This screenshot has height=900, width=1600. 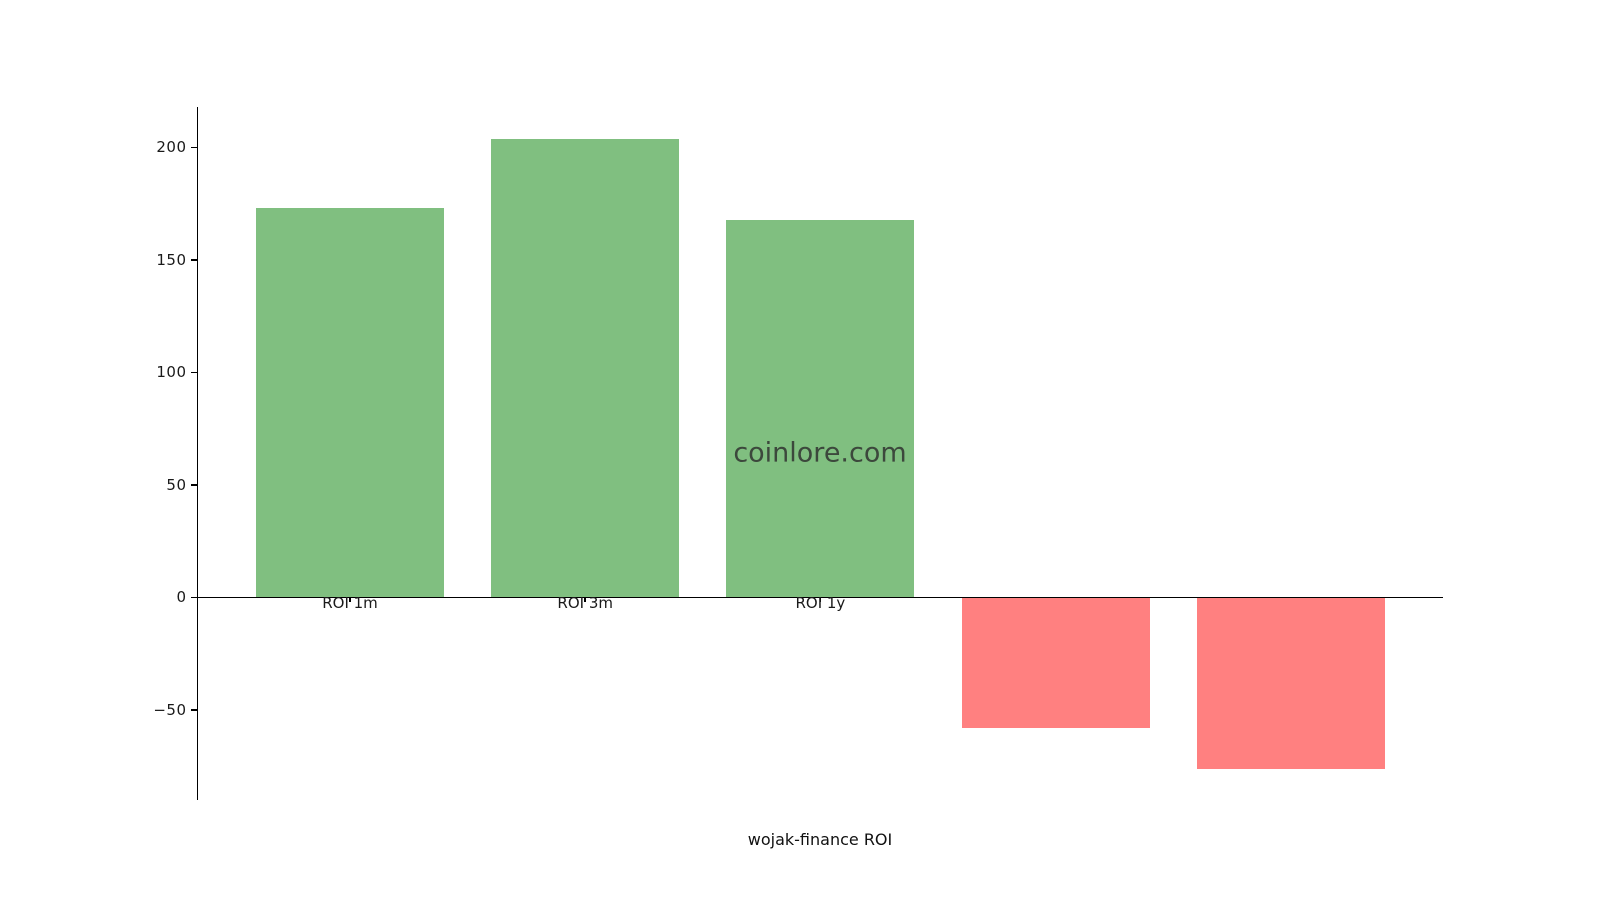 I want to click on x-axis-line, so click(x=820, y=597).